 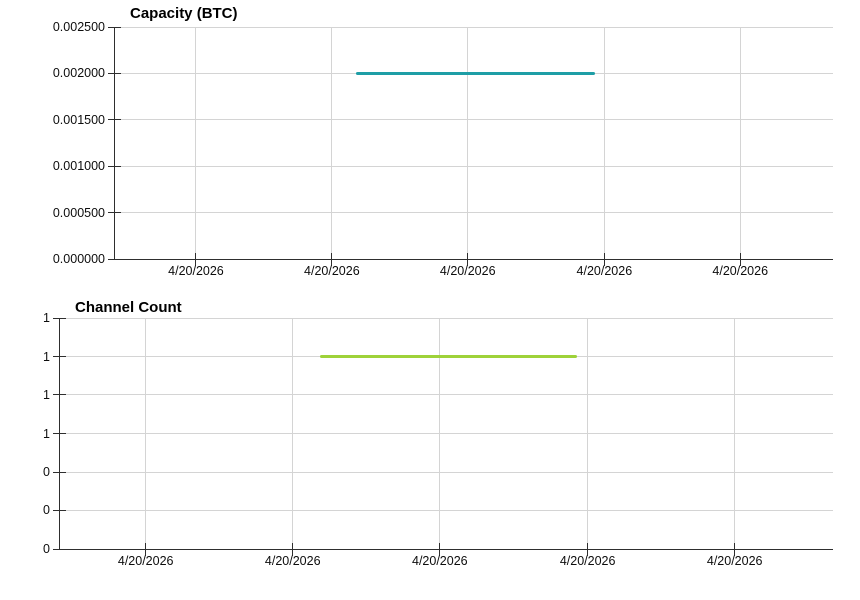 I want to click on channel-count-chart-title: Channel Count, so click(x=128, y=307).